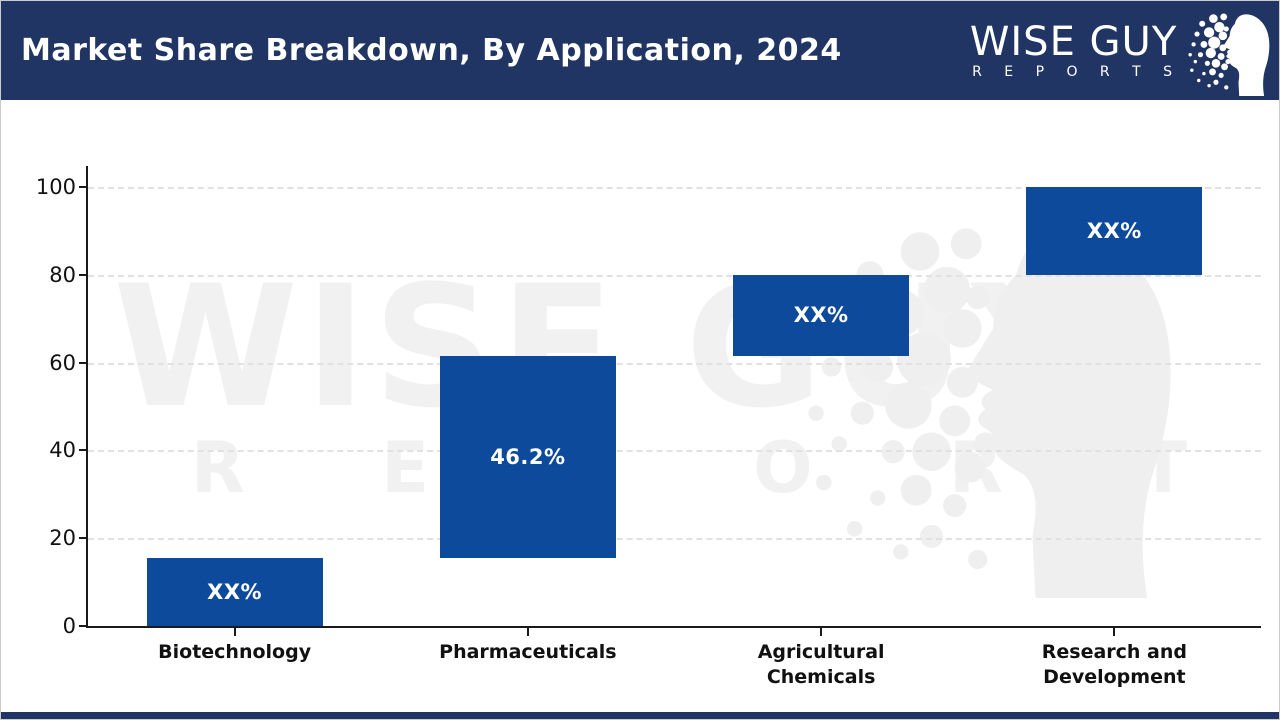  I want to click on bar-value-label: 46.2%, so click(528, 457).